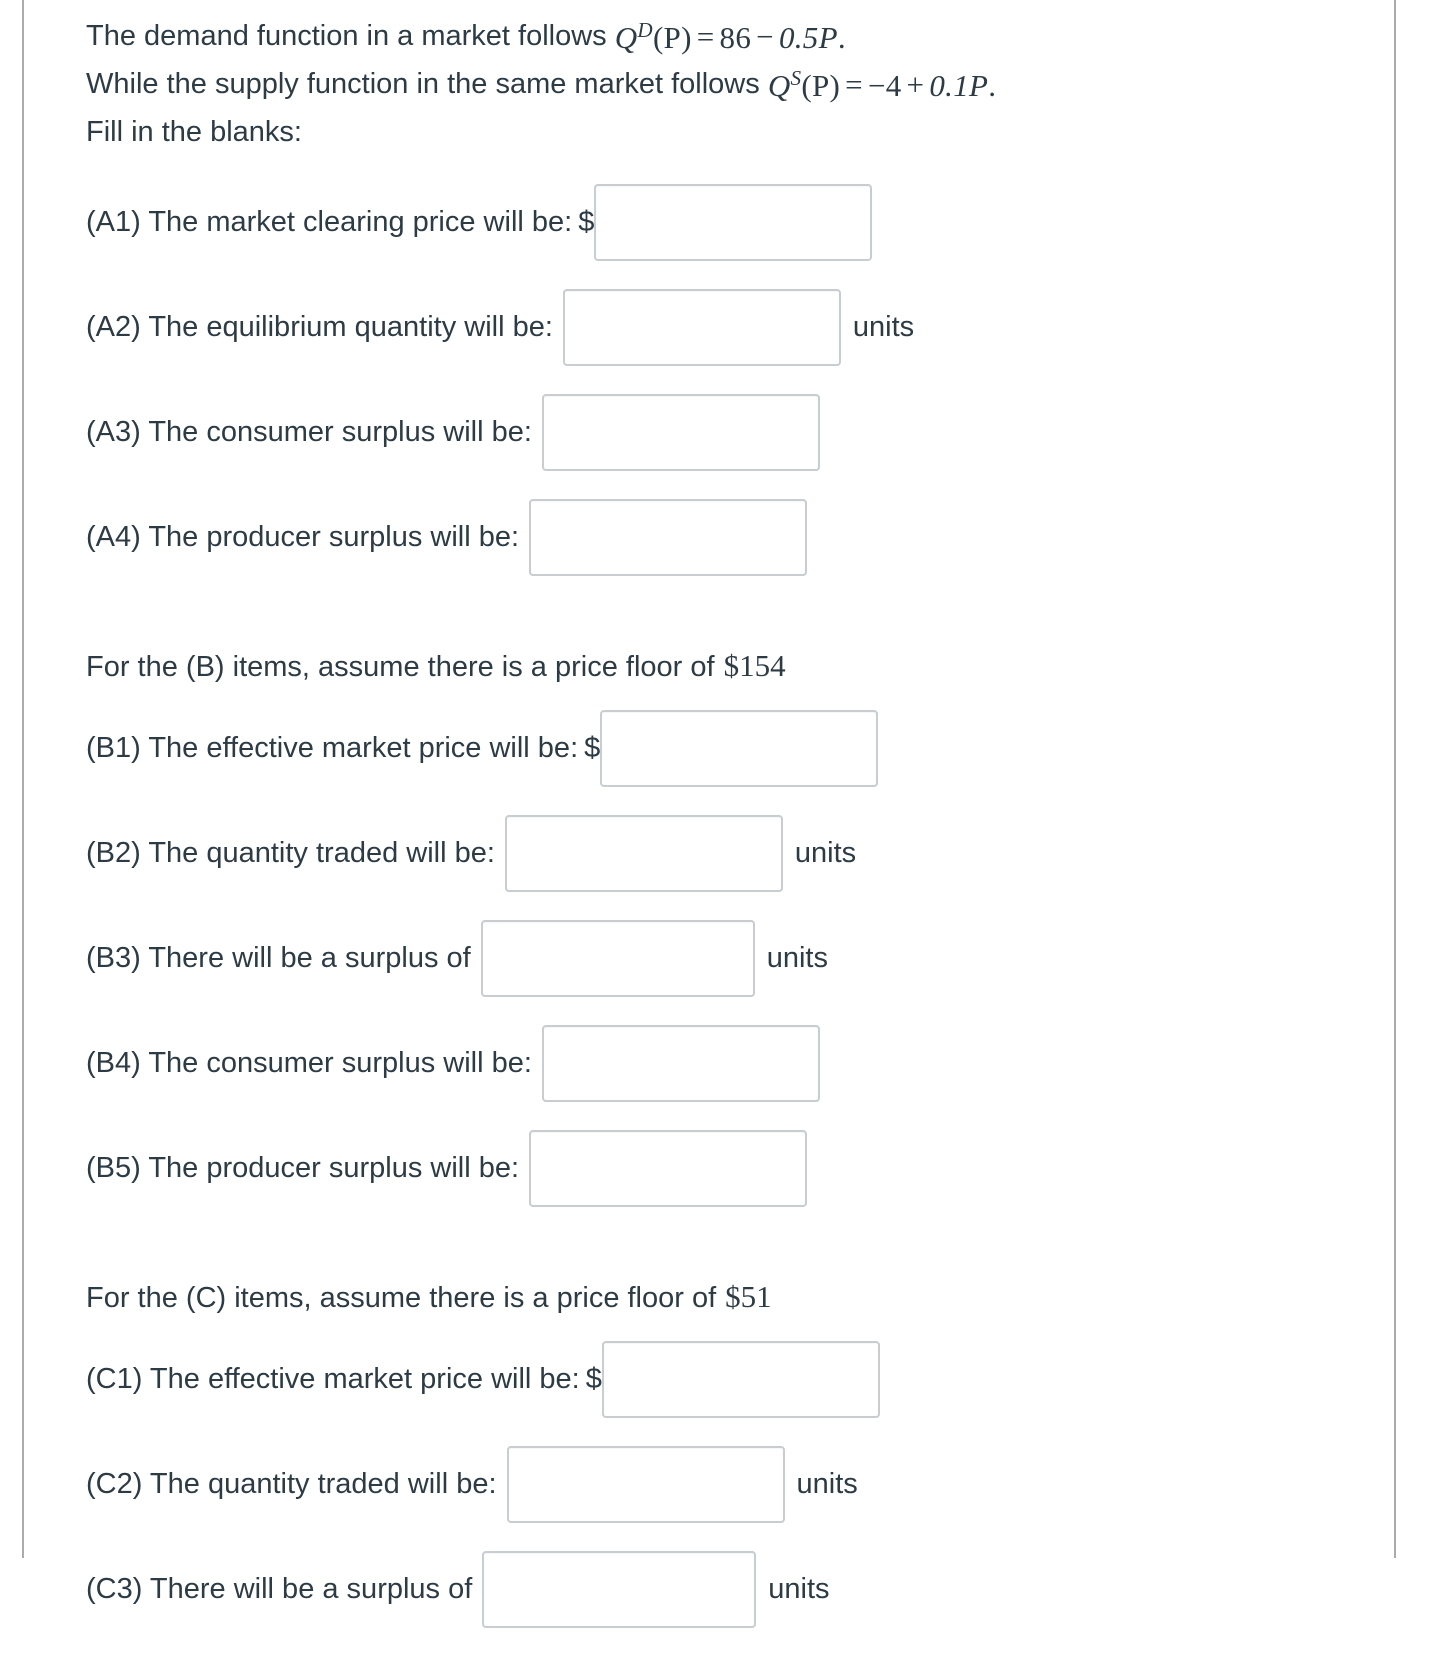  Describe the element at coordinates (329, 222) in the screenshot. I see `question-label: (A1) The market clearing price will be:` at that location.